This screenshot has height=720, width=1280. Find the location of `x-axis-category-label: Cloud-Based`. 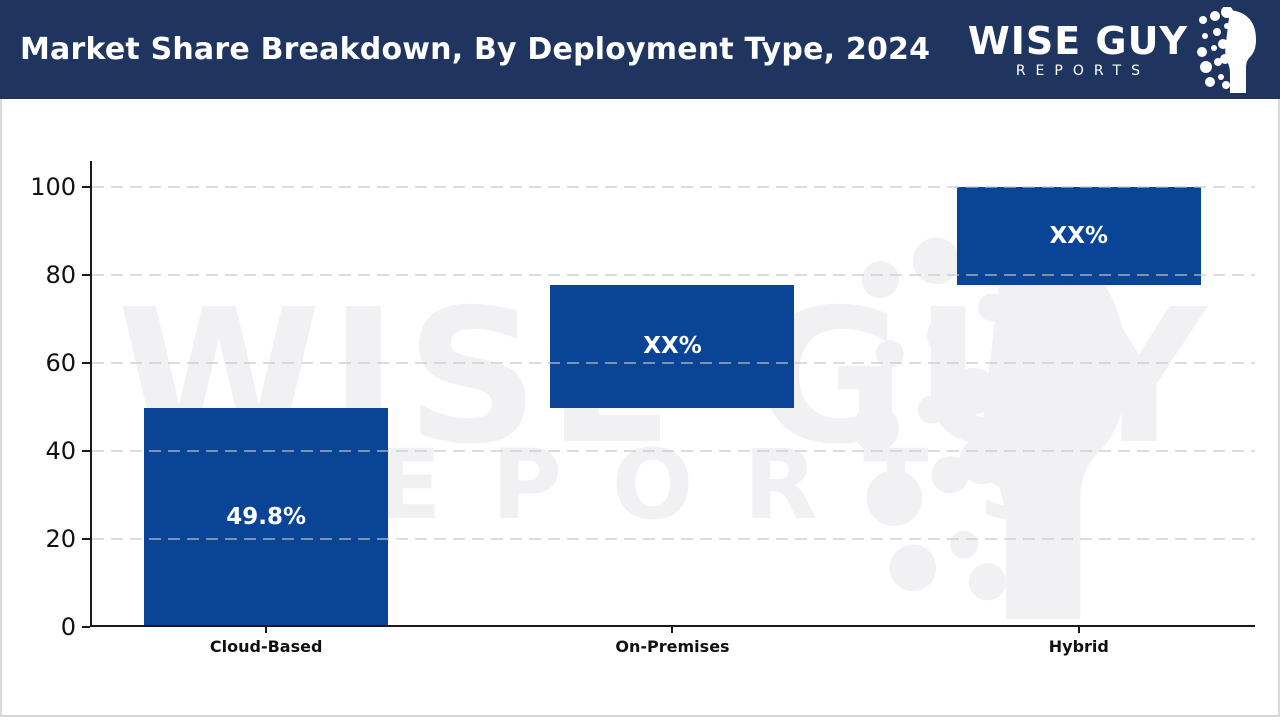

x-axis-category-label: Cloud-Based is located at coordinates (266, 646).